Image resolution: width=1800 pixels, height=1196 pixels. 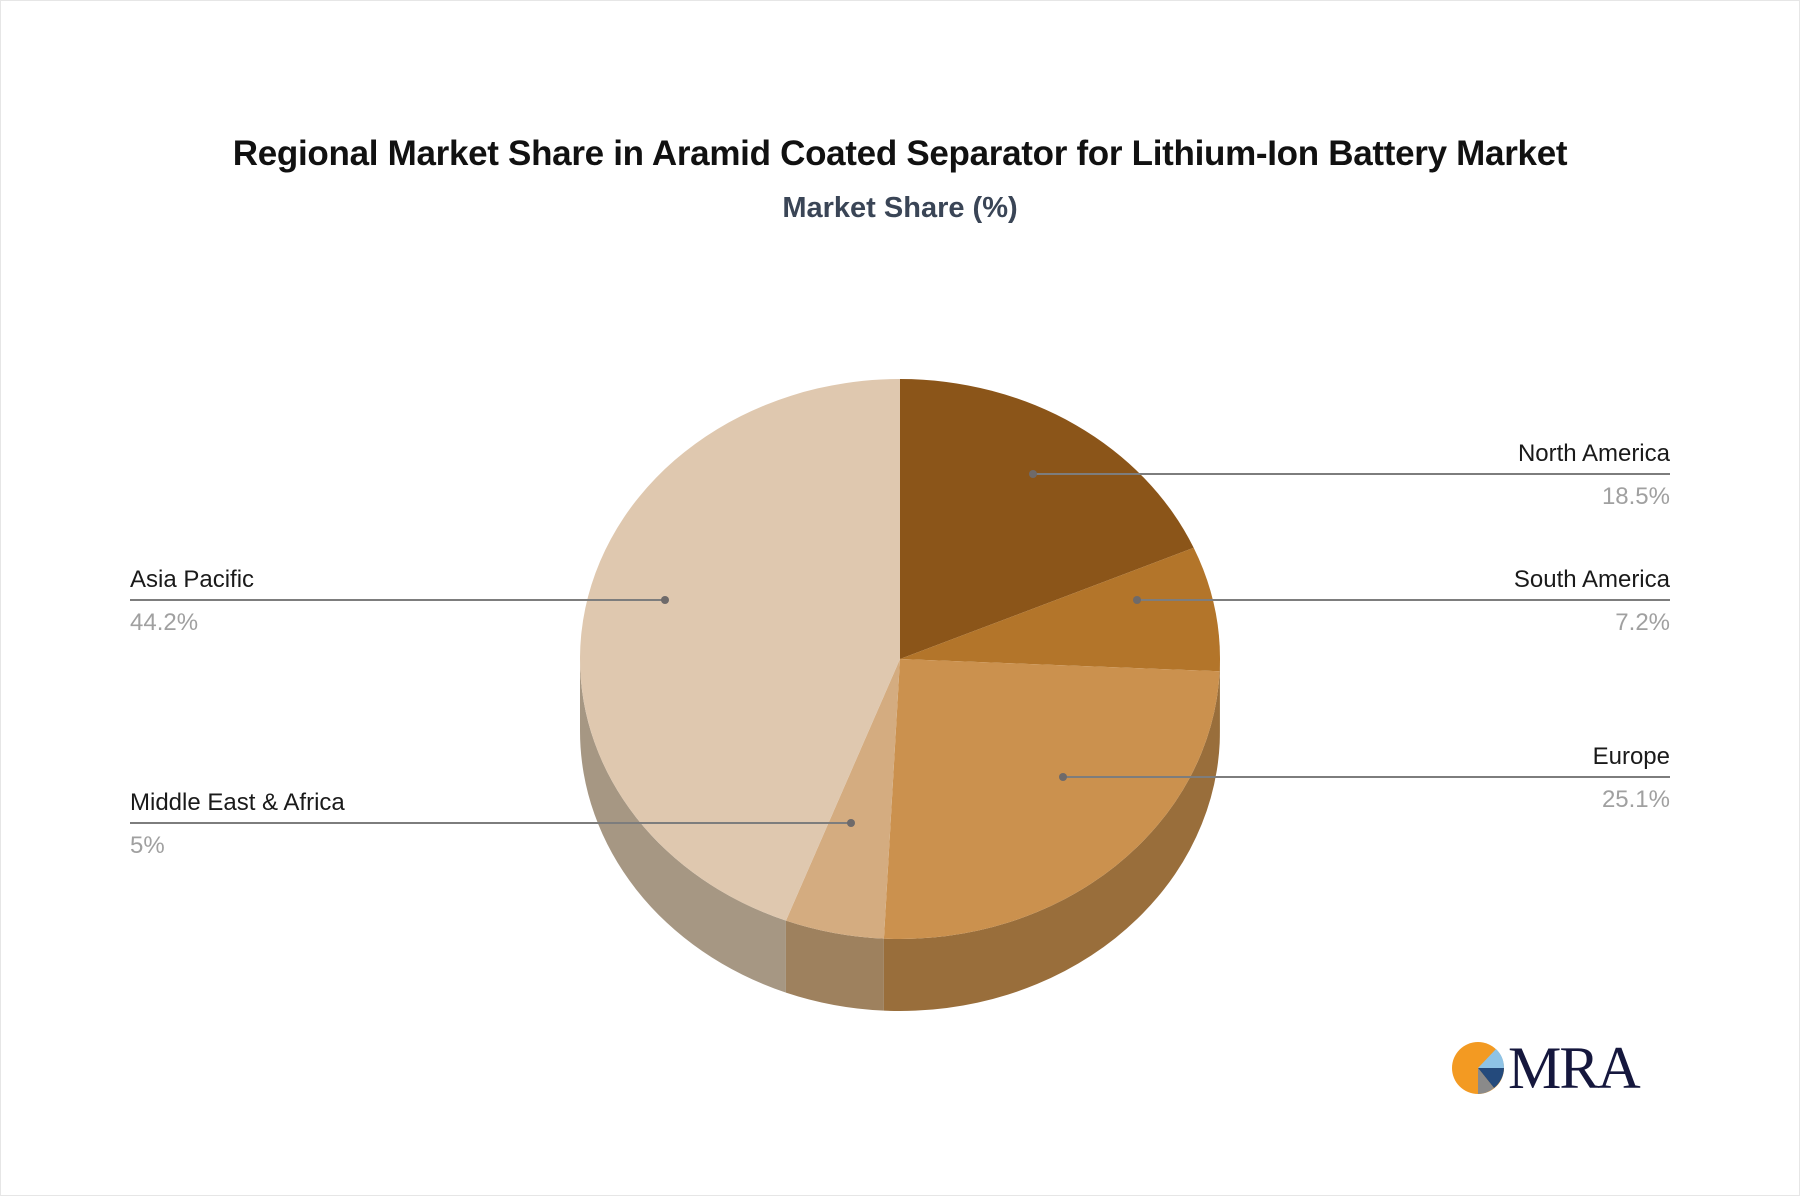 I want to click on value-asia-pacific: 44.2%, so click(x=164, y=622).